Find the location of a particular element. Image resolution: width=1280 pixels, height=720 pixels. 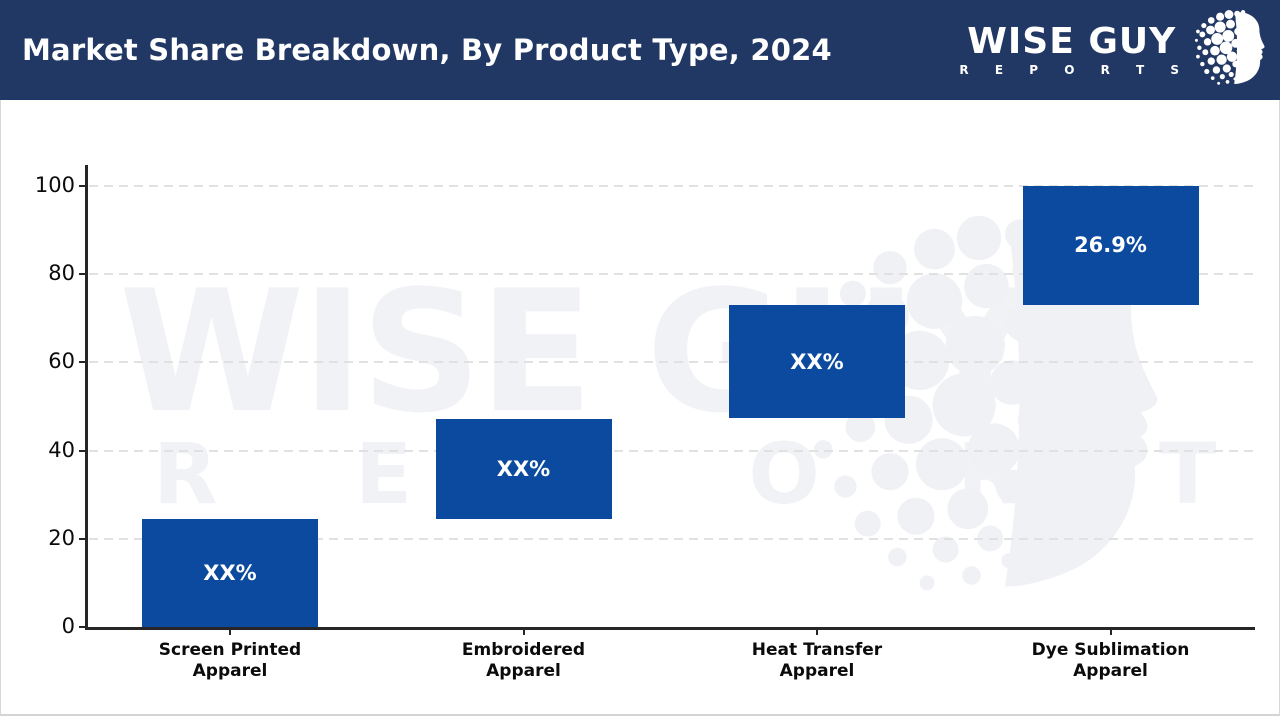

y-axis-tick-label: 0 is located at coordinates (68, 626).